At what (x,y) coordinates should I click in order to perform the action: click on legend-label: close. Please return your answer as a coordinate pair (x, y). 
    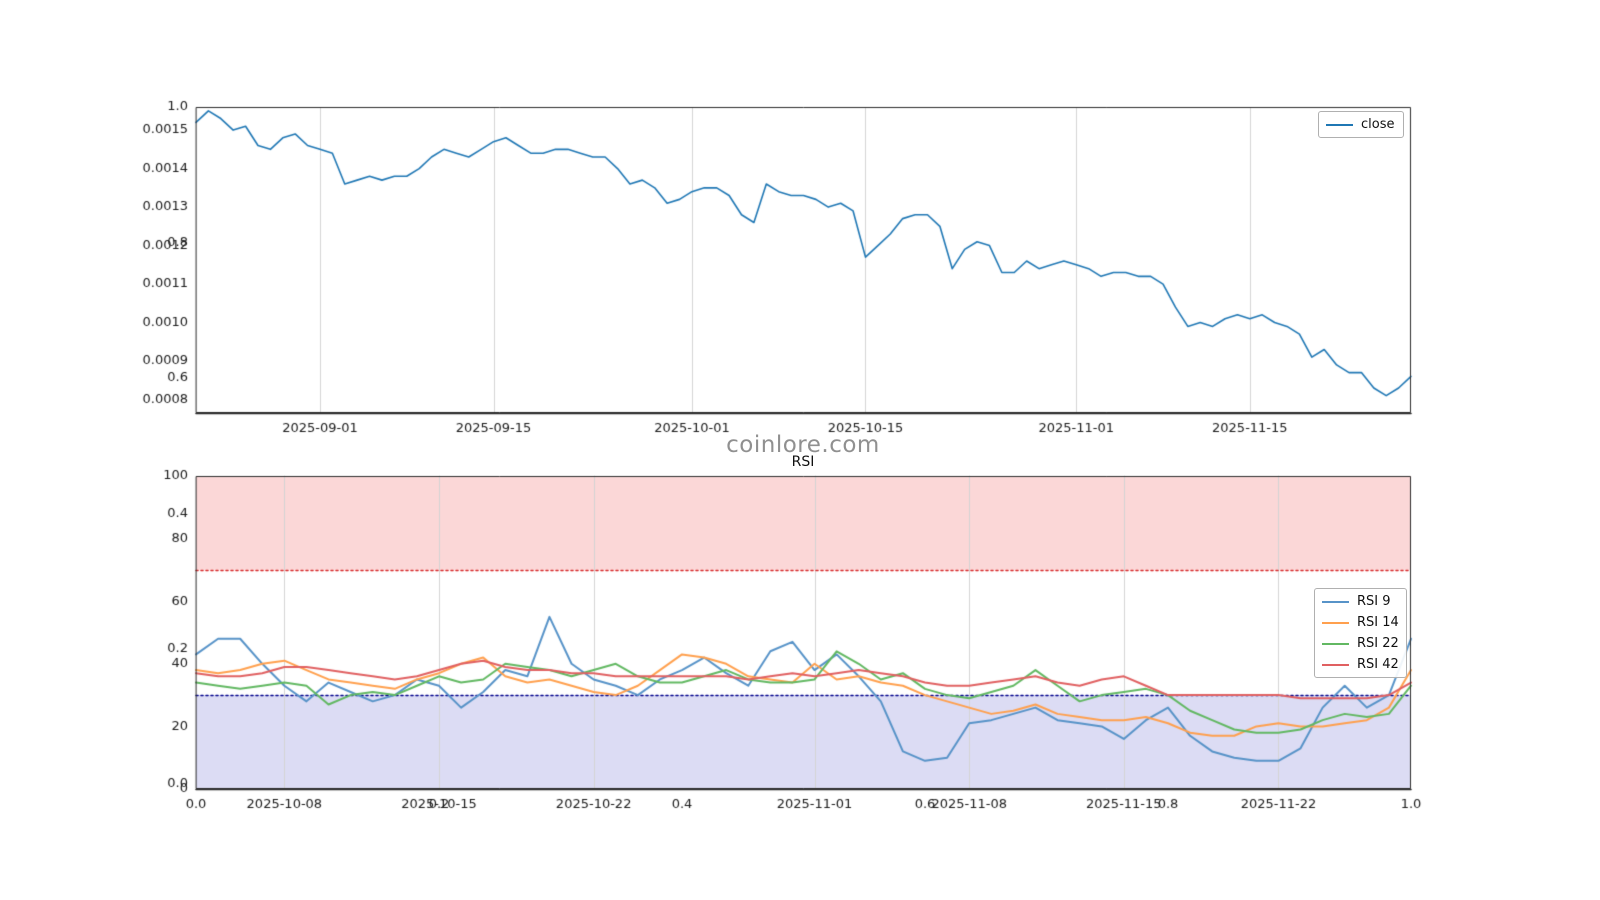
    Looking at the image, I should click on (1378, 124).